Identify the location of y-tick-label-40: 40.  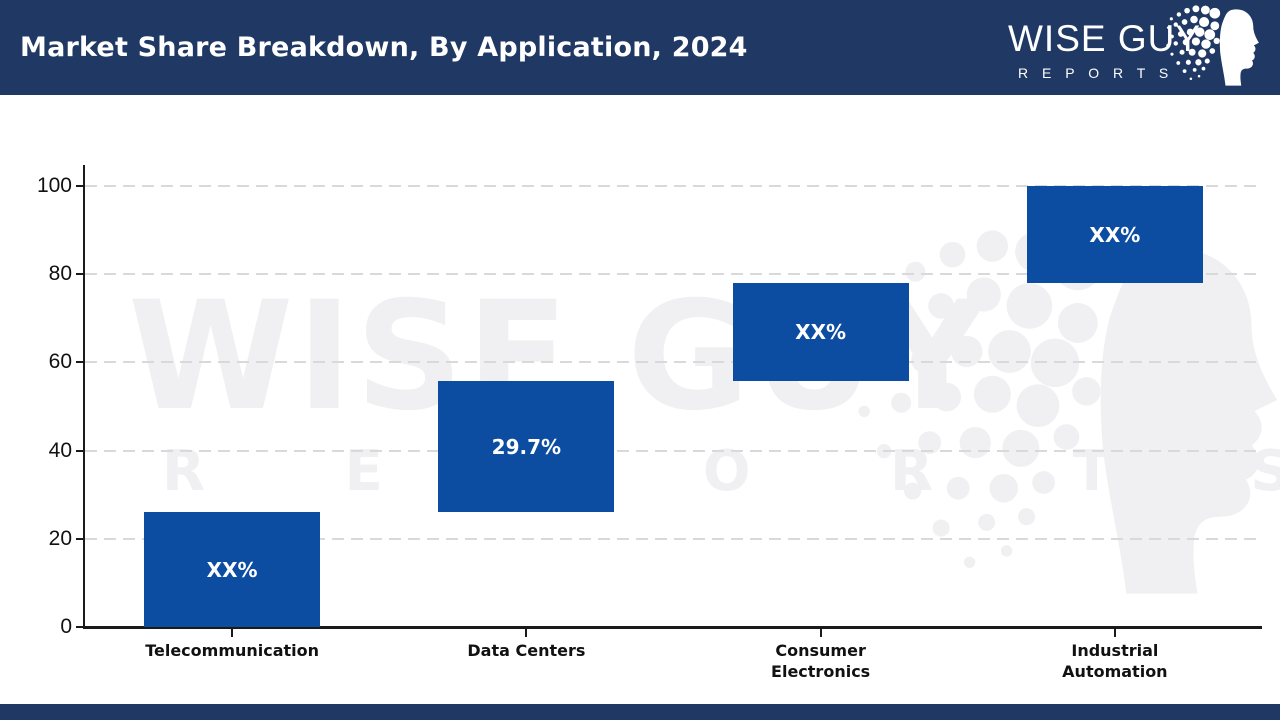
(60, 450).